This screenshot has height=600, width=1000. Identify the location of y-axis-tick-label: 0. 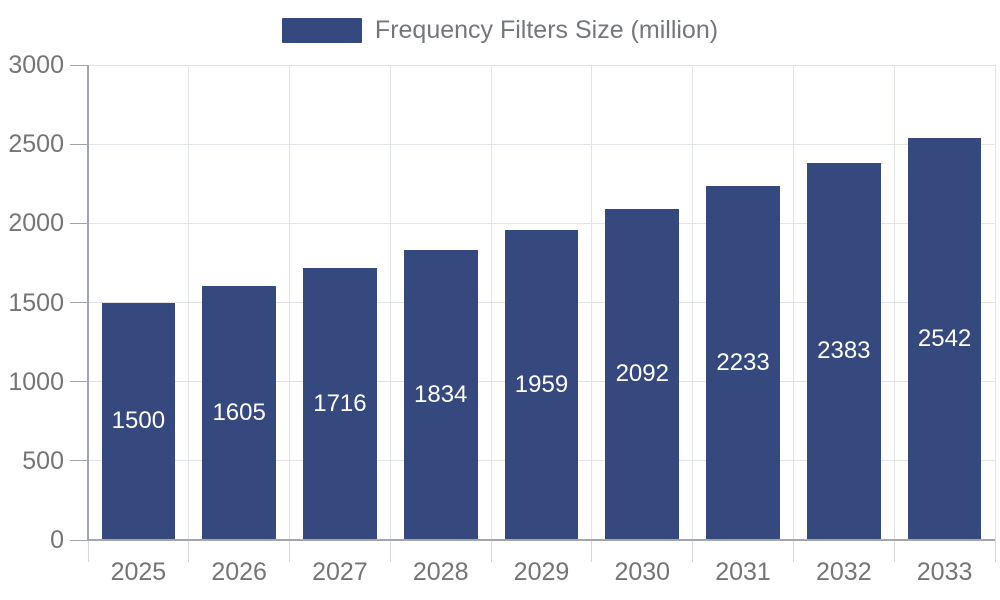
(57, 540).